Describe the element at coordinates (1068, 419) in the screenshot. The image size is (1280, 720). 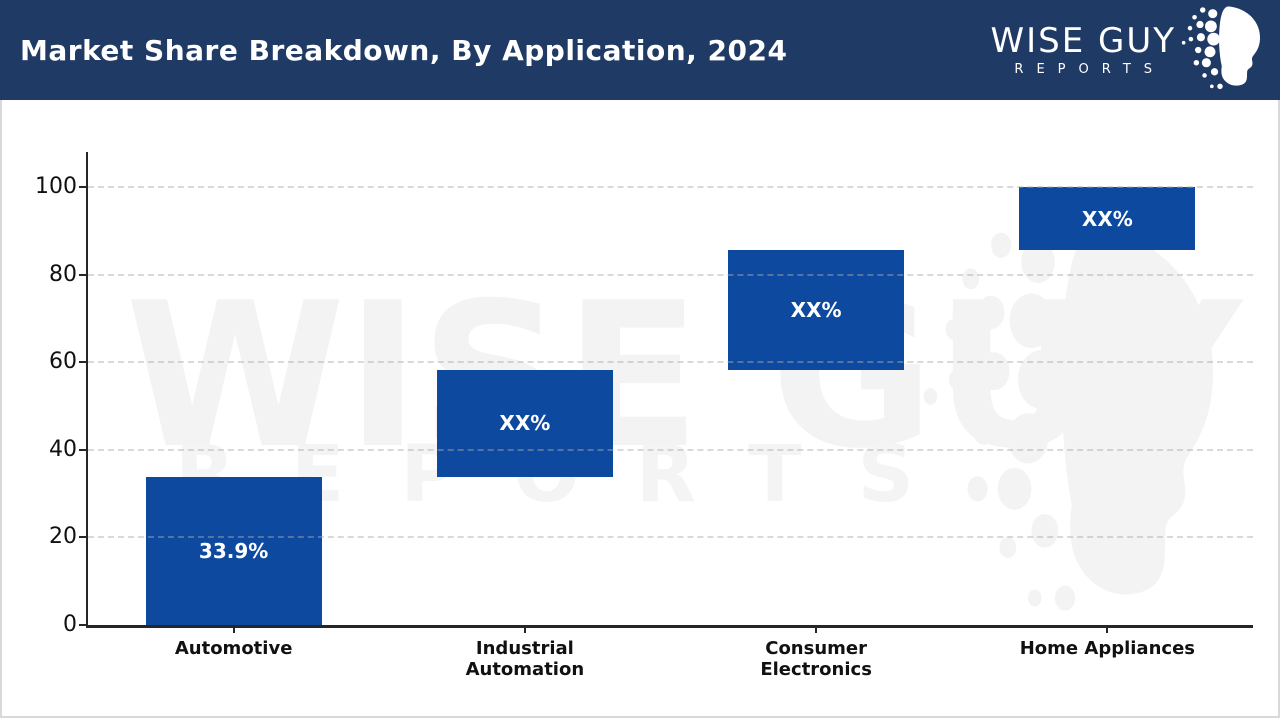
I see `watermark-dotted-head-icon` at that location.